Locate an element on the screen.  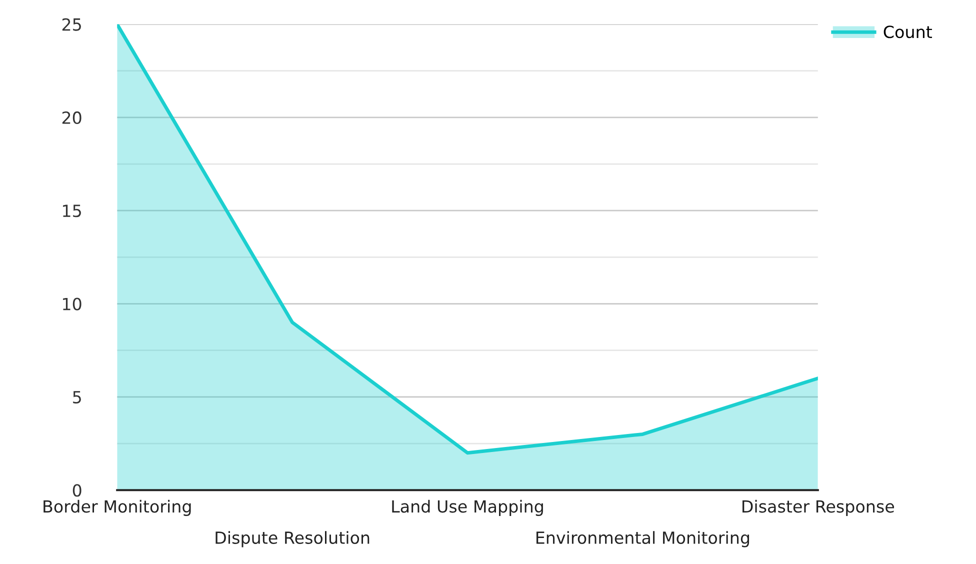
y-tick-label: 10 is located at coordinates (72, 304).